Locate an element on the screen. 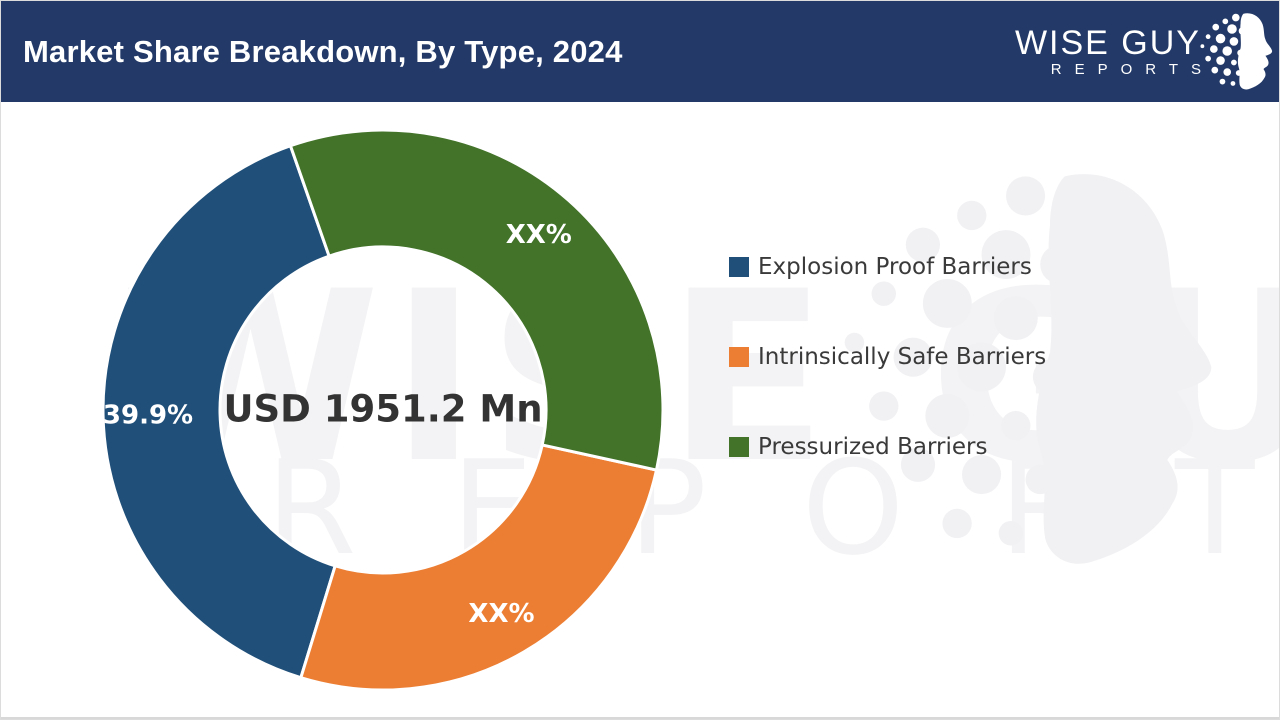 This screenshot has width=1280, height=720. legend-swatch-intrinsically-safe is located at coordinates (739, 357).